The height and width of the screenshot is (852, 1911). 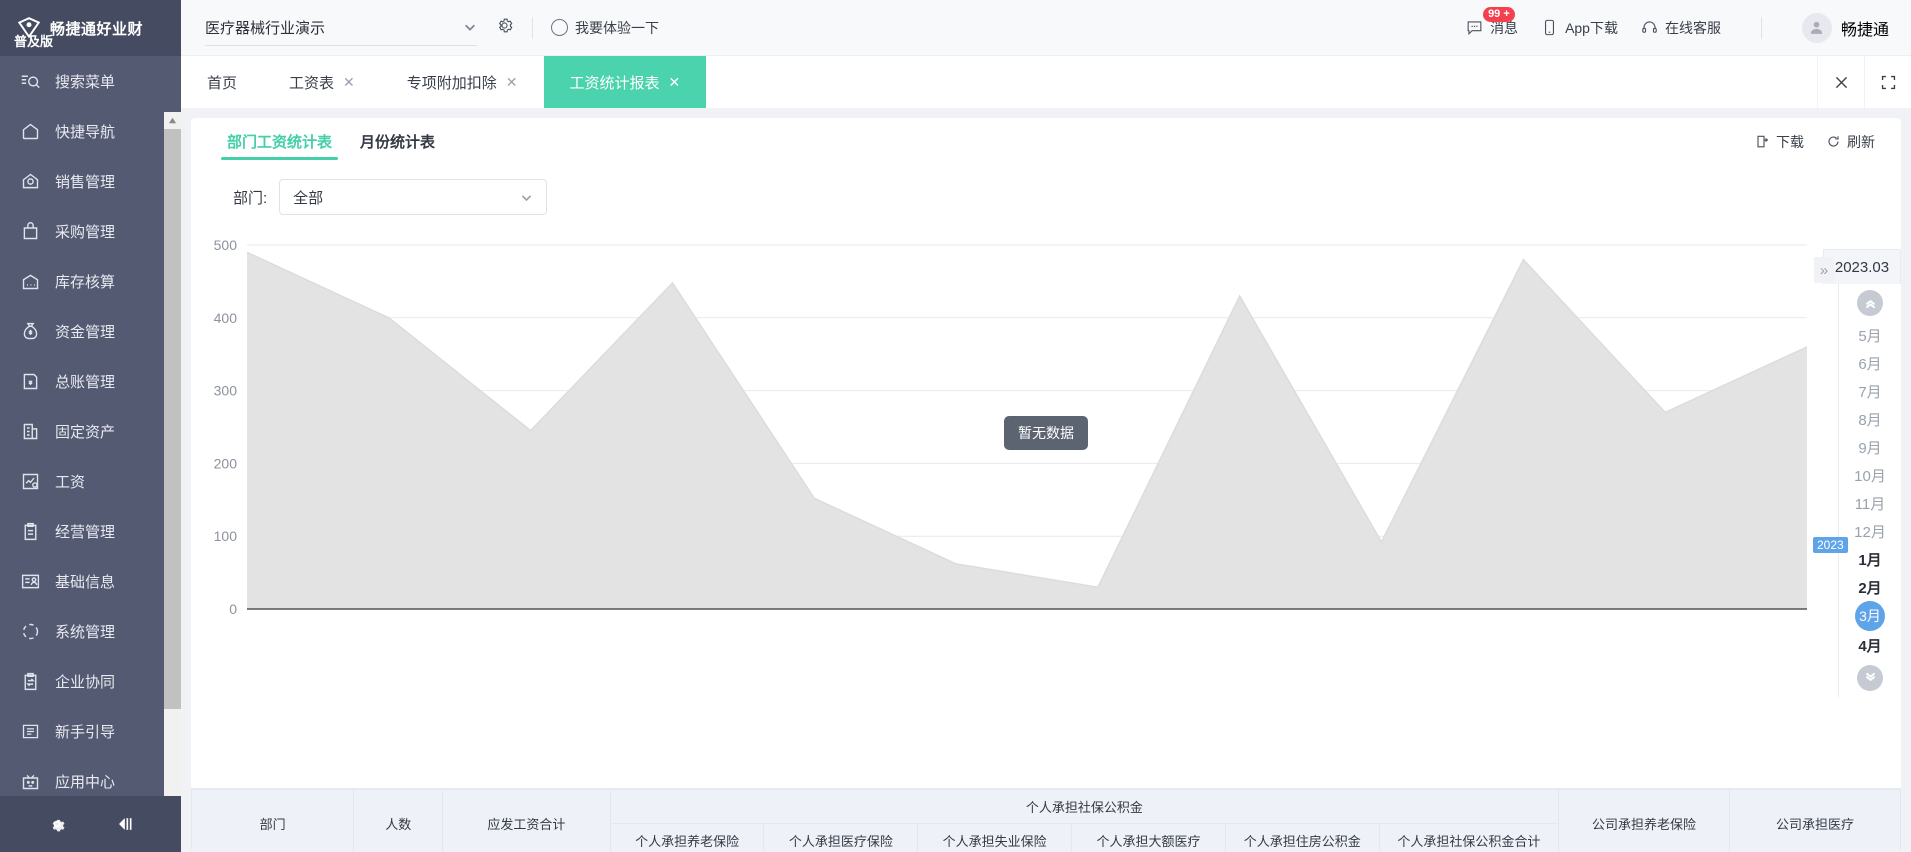 I want to click on app-download-button: App下载, so click(x=1579, y=28).